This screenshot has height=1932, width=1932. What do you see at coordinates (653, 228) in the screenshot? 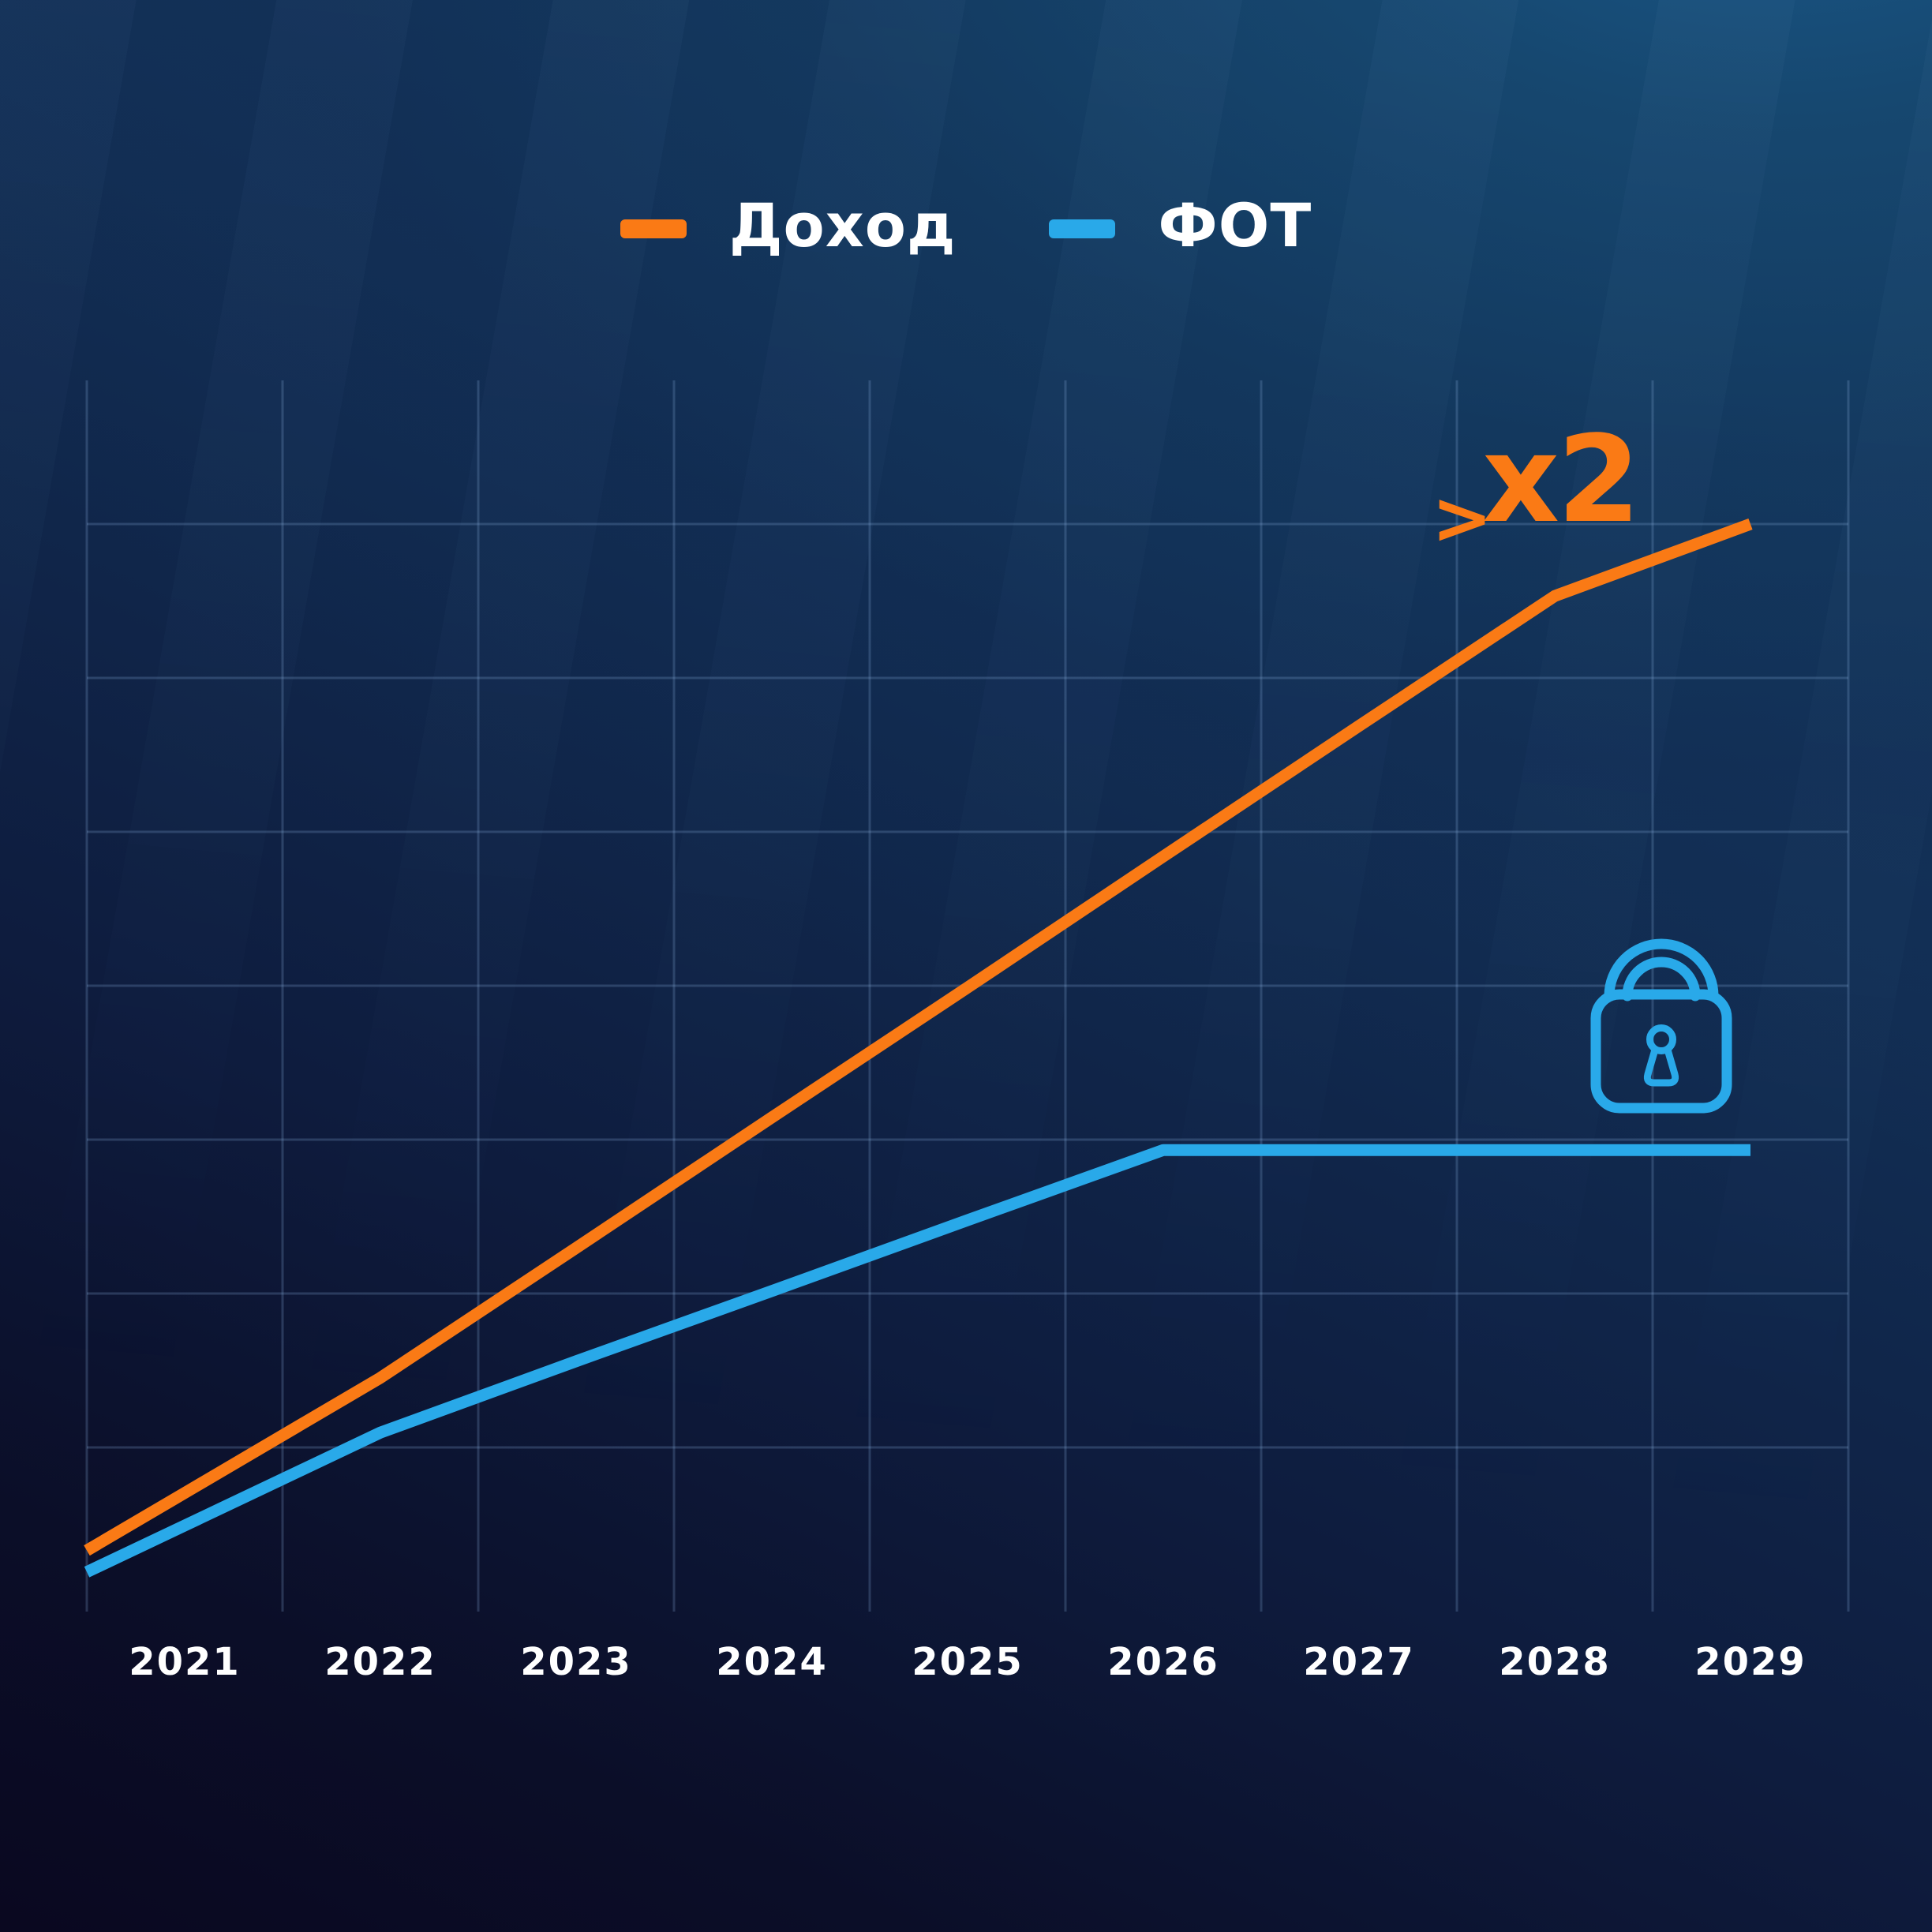
I see `income-line-swatch-icon` at bounding box center [653, 228].